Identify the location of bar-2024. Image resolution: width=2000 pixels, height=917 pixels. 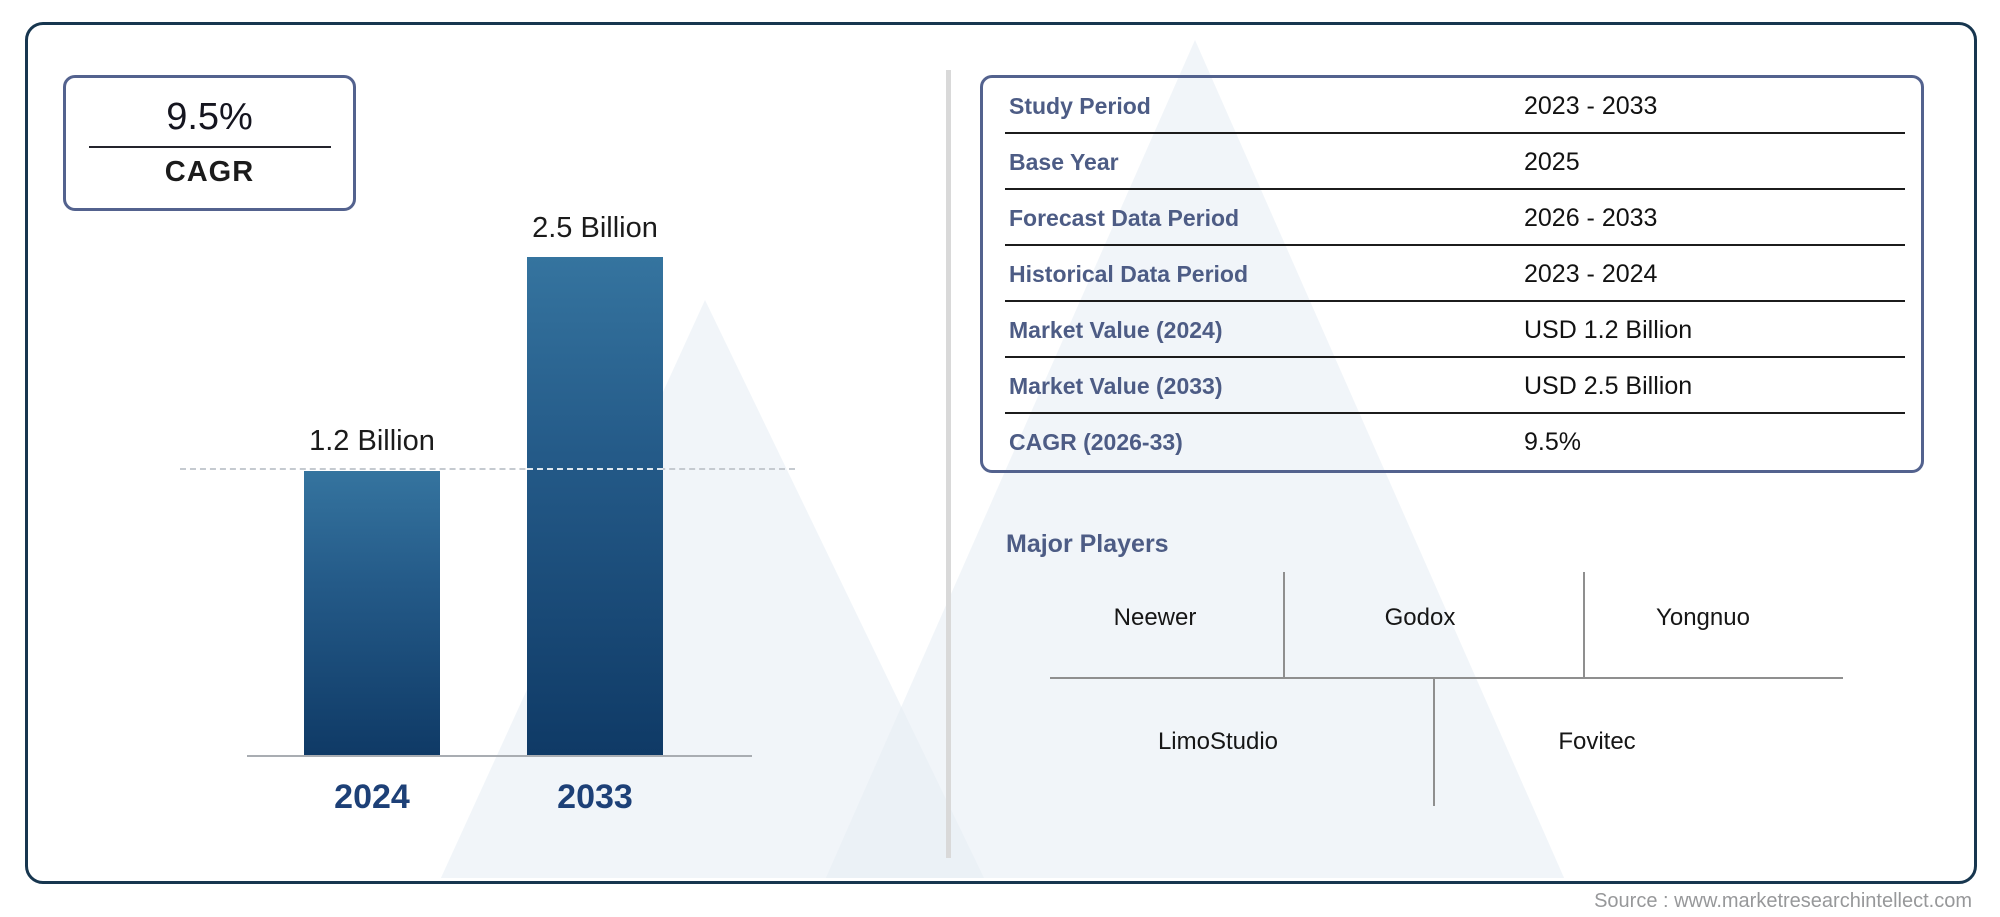
(372, 613).